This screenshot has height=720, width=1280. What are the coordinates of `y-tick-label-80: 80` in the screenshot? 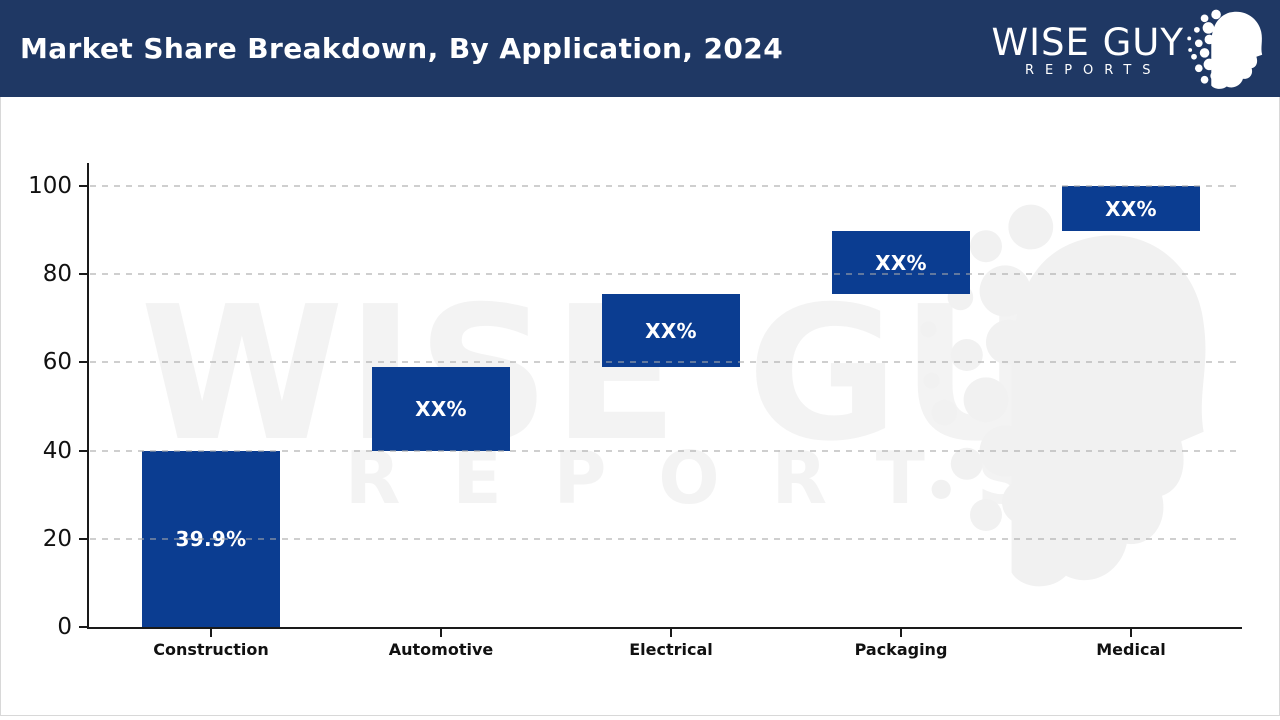 It's located at (57, 274).